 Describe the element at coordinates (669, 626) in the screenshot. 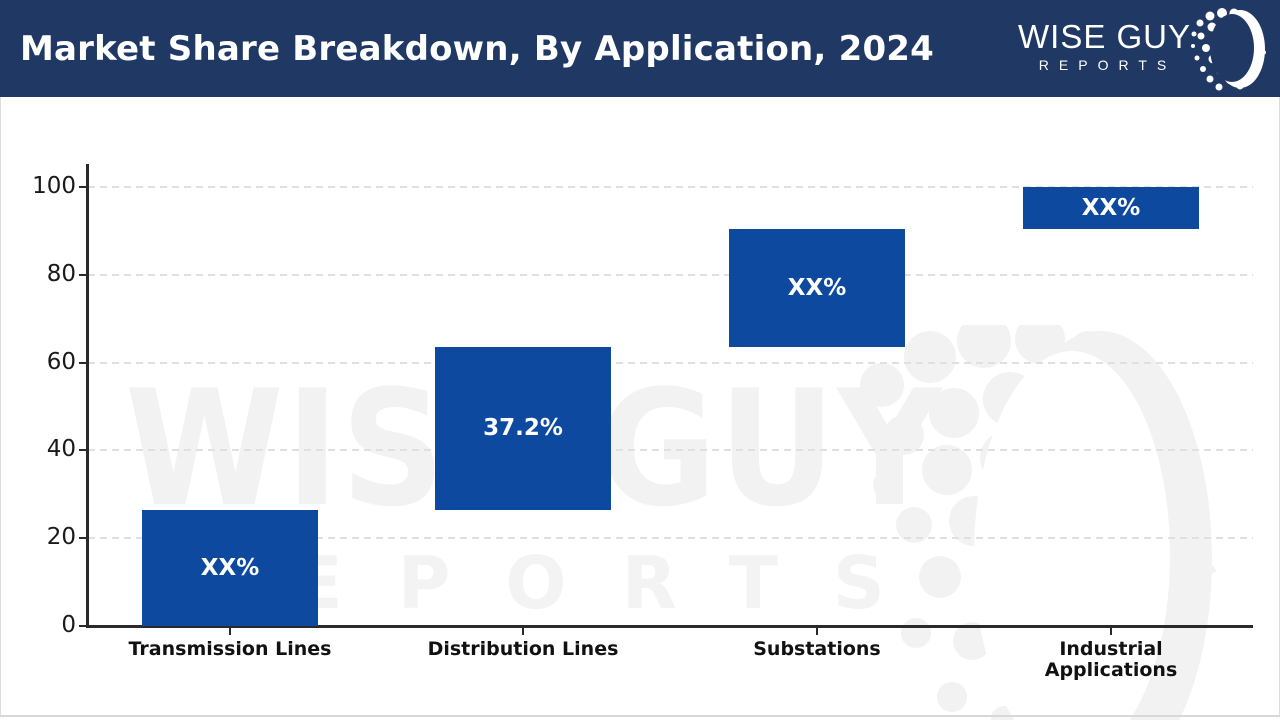

I see `x-axis-line` at that location.